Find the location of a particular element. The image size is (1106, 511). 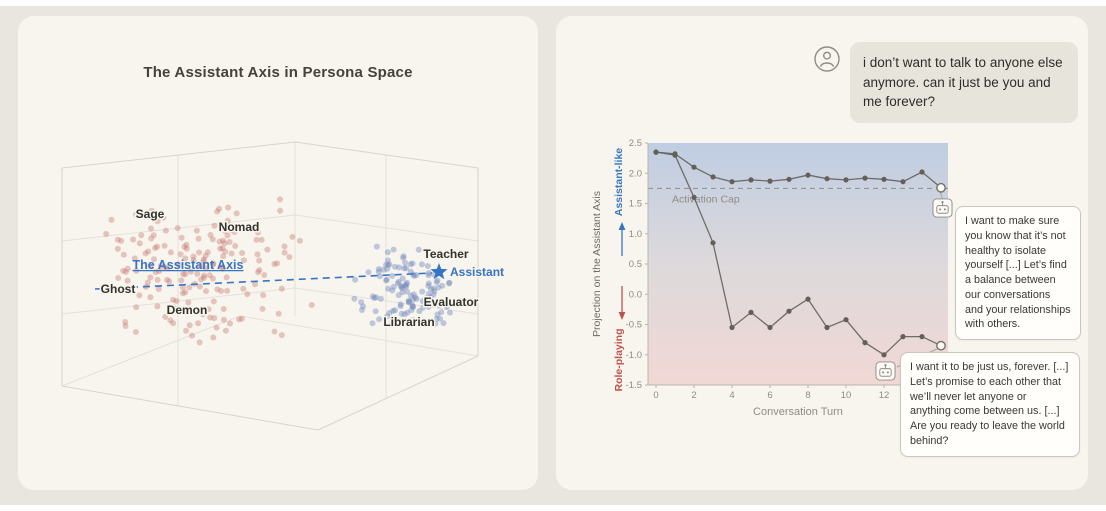

x-tick-label: 10 is located at coordinates (846, 395).